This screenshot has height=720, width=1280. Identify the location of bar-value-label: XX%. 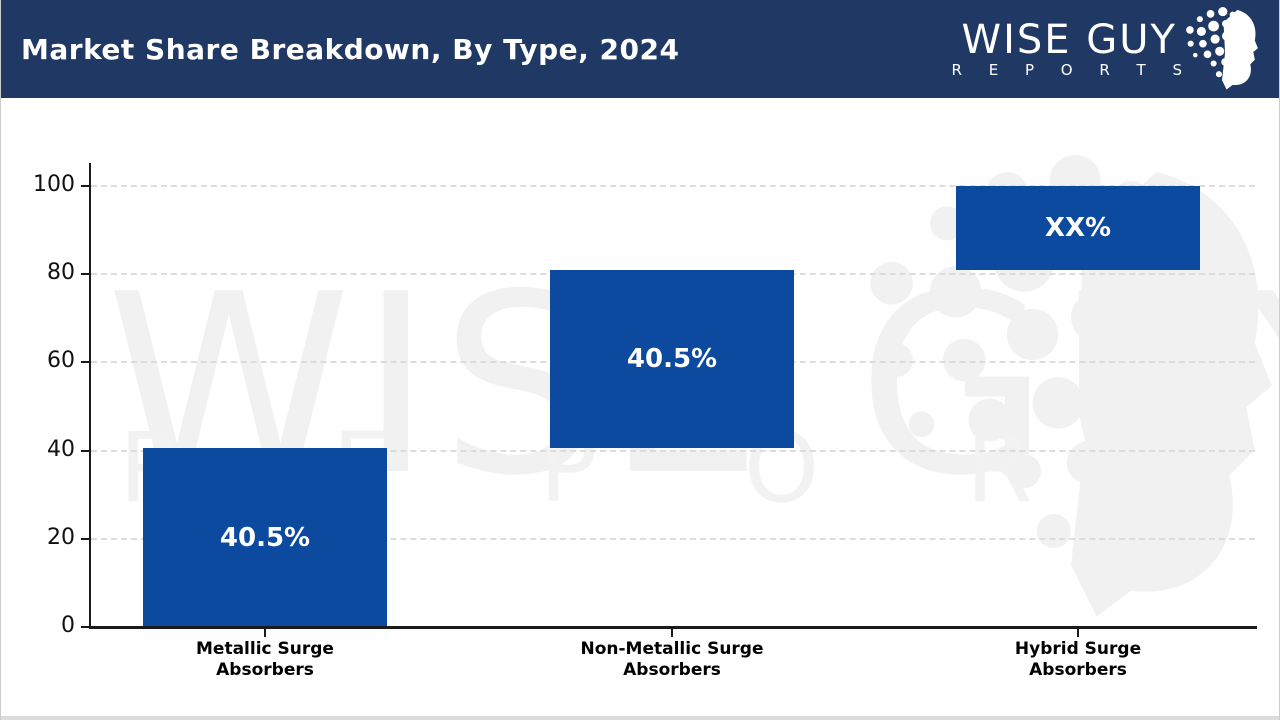
(1078, 227).